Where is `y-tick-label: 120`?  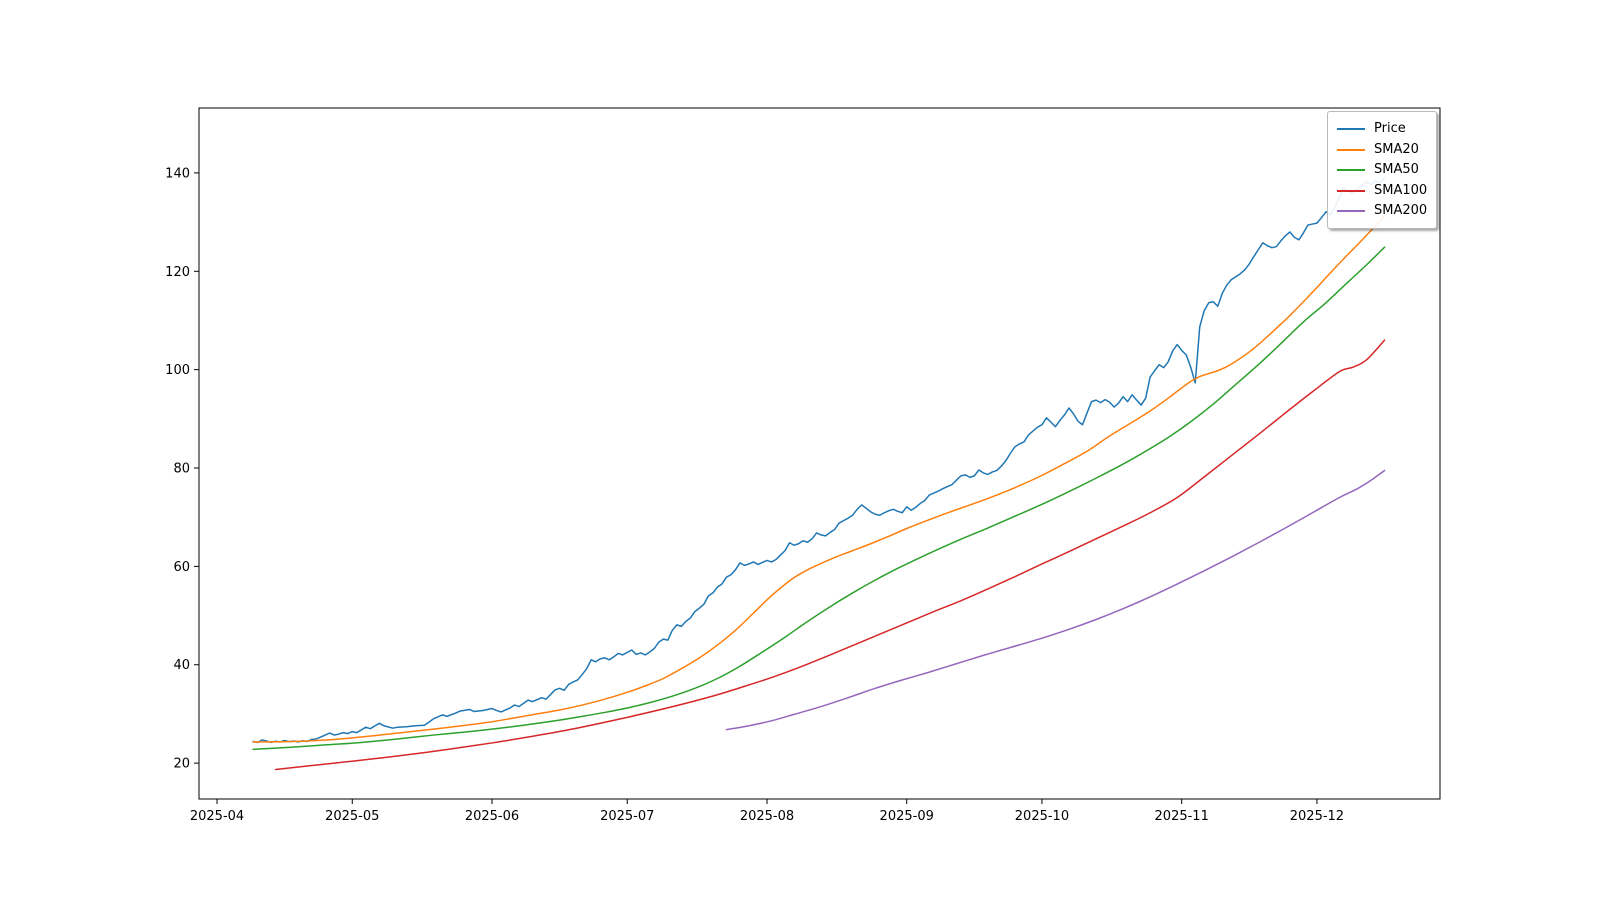 y-tick-label: 120 is located at coordinates (177, 272).